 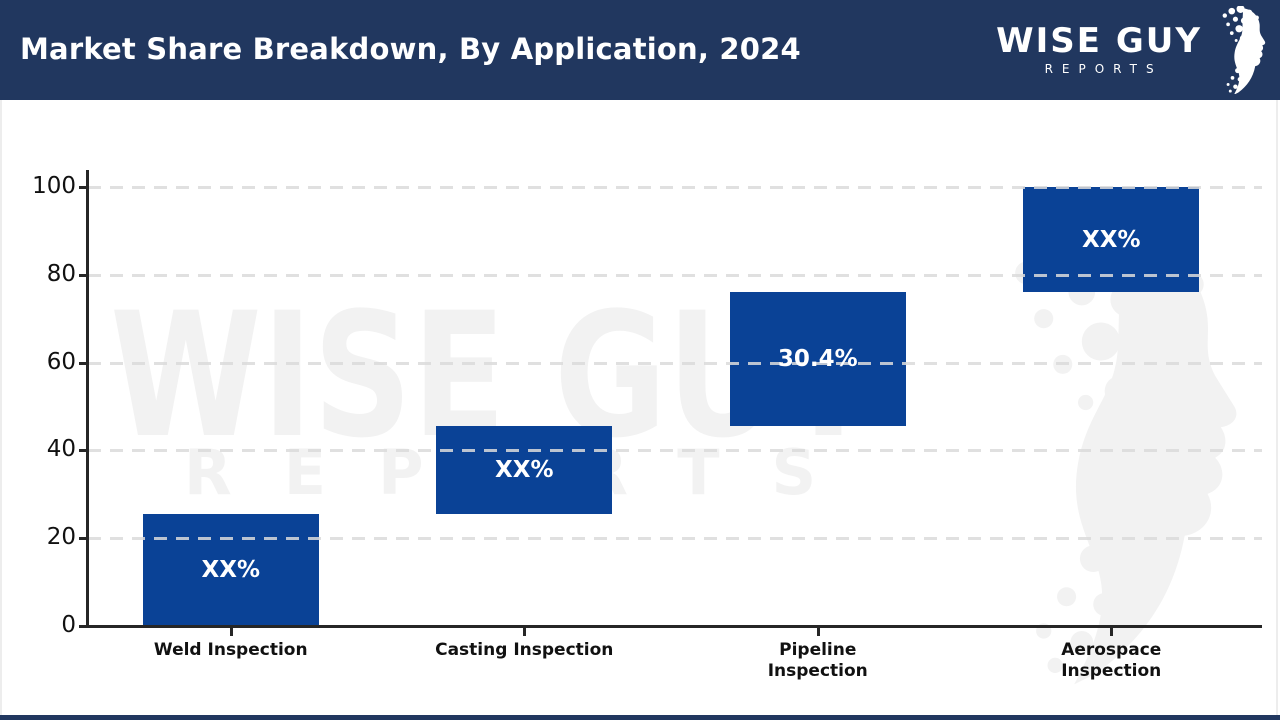 What do you see at coordinates (230, 650) in the screenshot?
I see `x-axis-label-weld-inspection: Weld Inspection` at bounding box center [230, 650].